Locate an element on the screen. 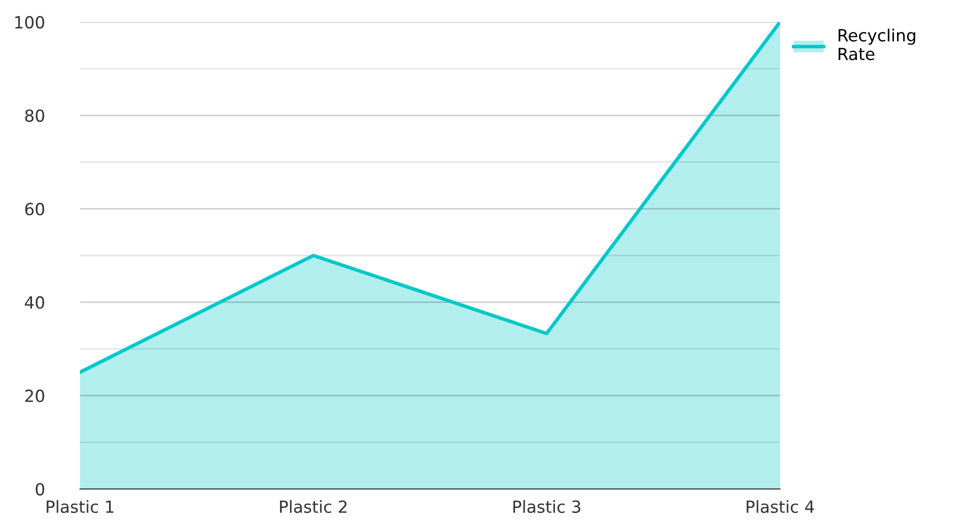 The image size is (978, 528). y-tick-label: 0 is located at coordinates (40, 489).